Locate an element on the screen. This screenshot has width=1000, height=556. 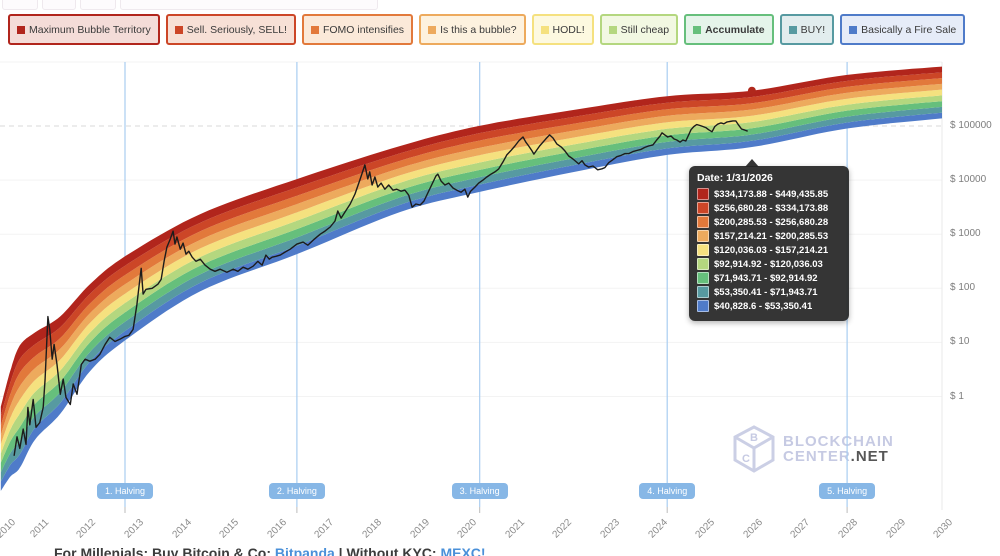
tooltip-band-range: $53,350.41 - $71,943.71 is located at coordinates (766, 292).